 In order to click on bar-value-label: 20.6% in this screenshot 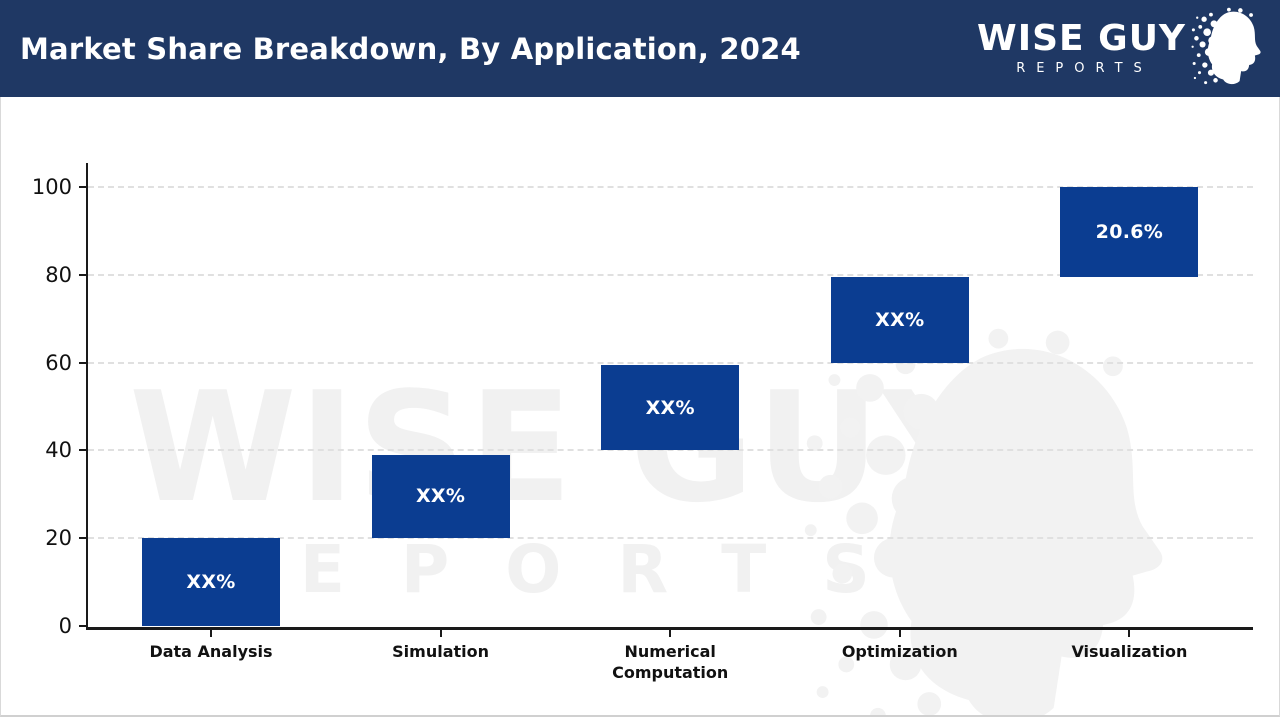, I will do `click(1129, 232)`.